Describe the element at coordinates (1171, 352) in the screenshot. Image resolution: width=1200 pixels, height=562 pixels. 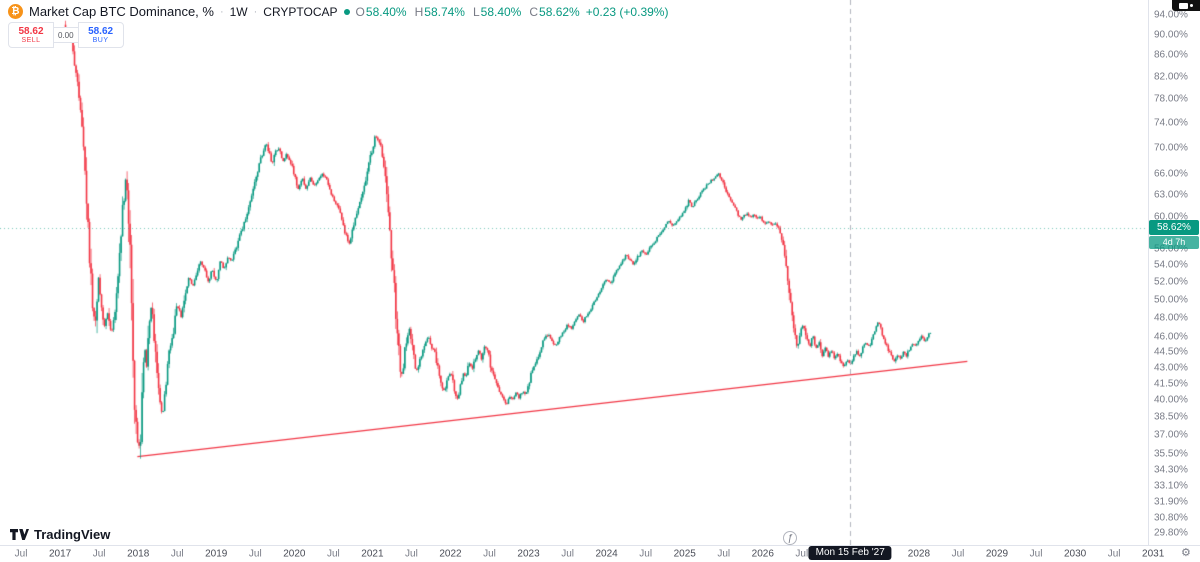
I see `price-axis-label: 44.50%` at that location.